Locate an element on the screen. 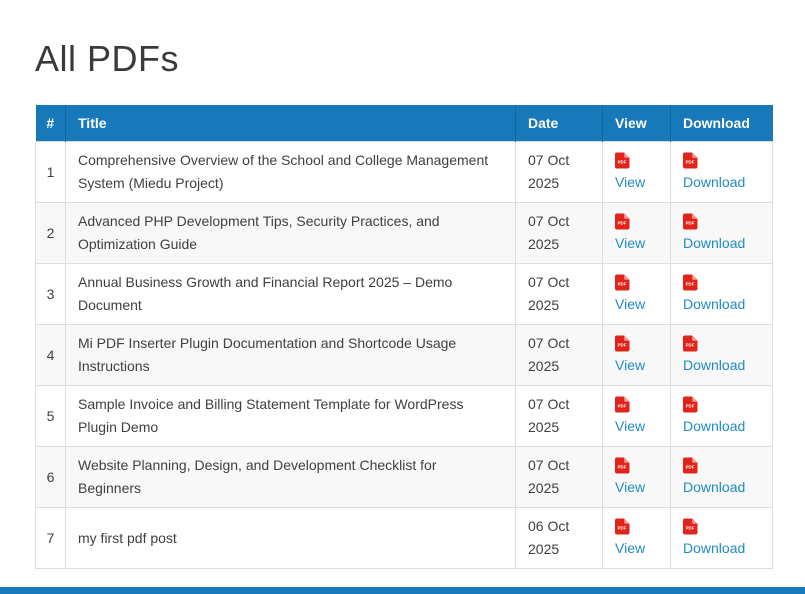 This screenshot has width=805, height=594. row-number: 7 is located at coordinates (50, 538).